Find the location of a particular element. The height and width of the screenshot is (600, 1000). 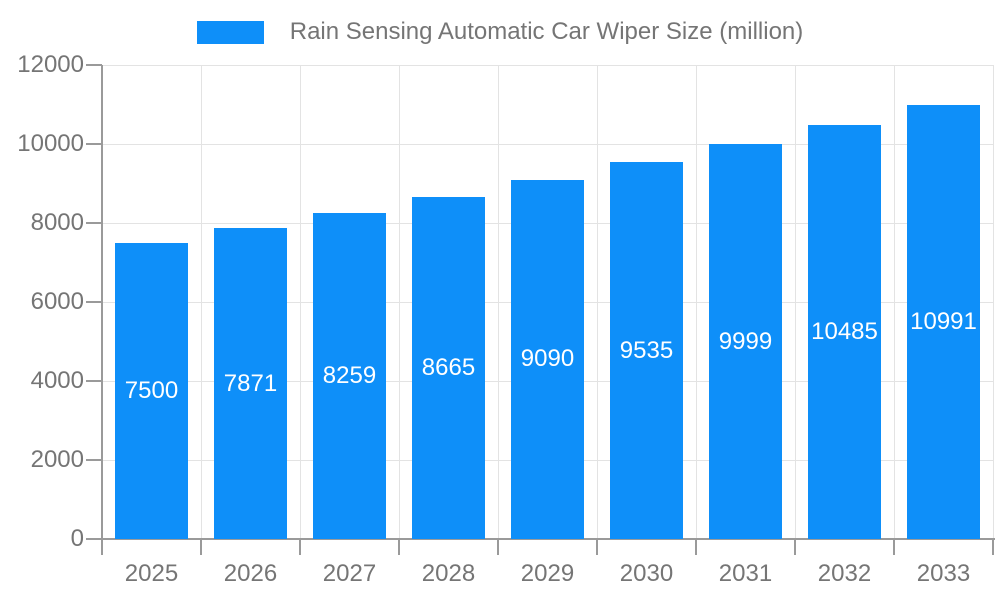

bar-value-label: 7500 is located at coordinates (151, 390).